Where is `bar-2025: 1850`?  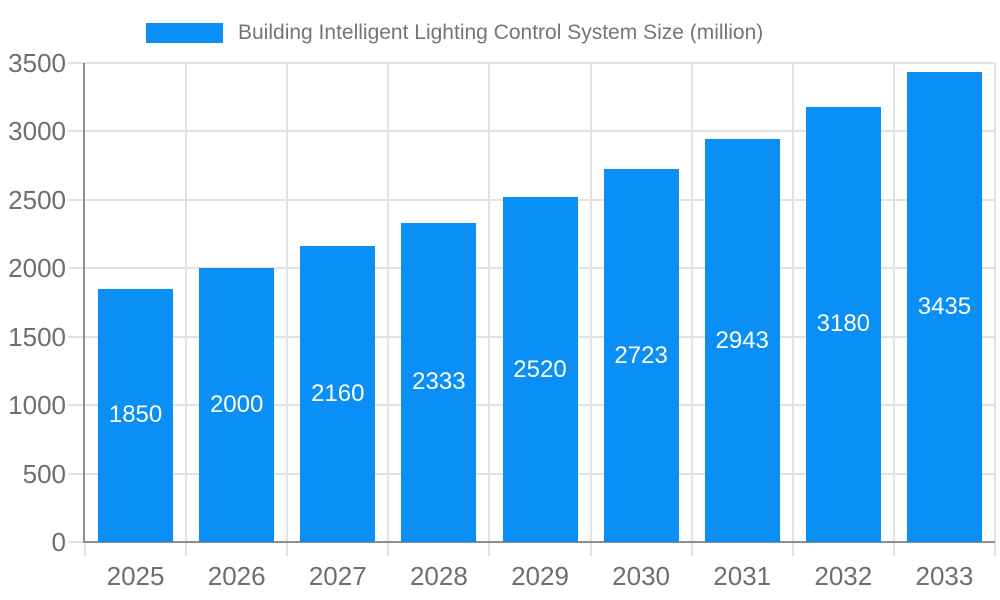
bar-2025: 1850 is located at coordinates (136, 415).